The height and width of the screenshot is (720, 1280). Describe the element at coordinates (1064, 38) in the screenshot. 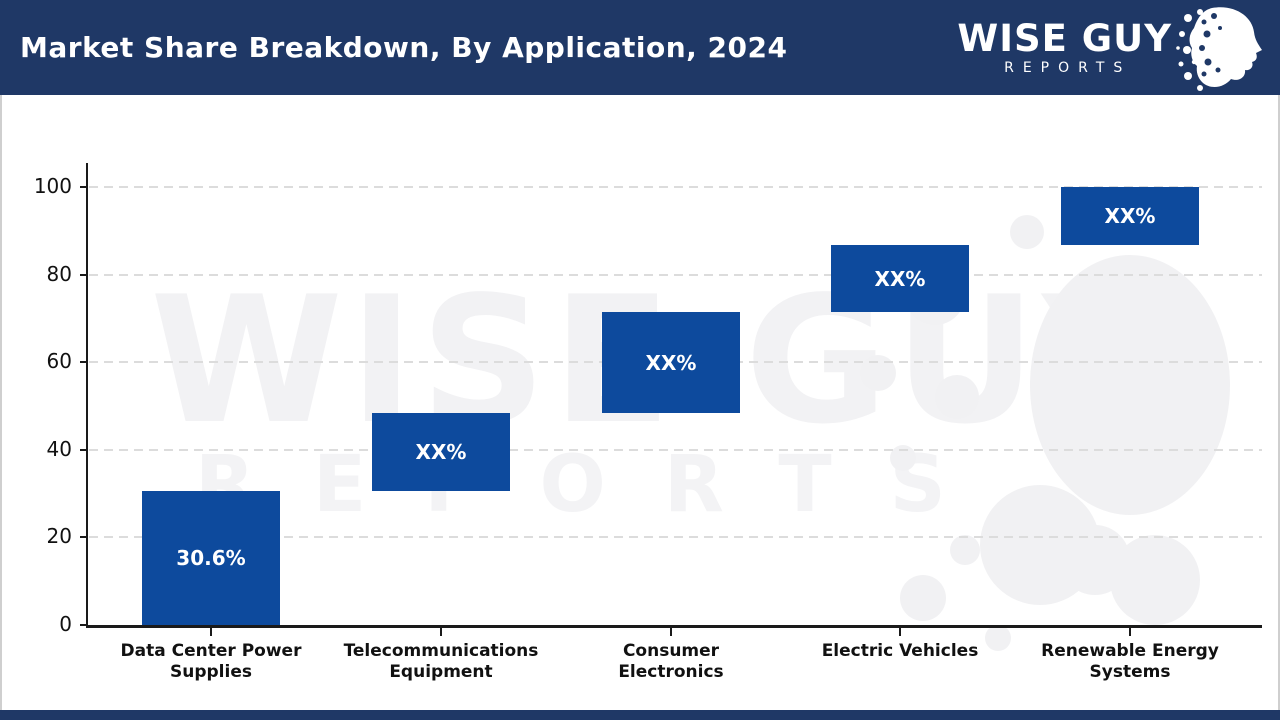

I see `logo-wordmark: WISE GUY` at that location.